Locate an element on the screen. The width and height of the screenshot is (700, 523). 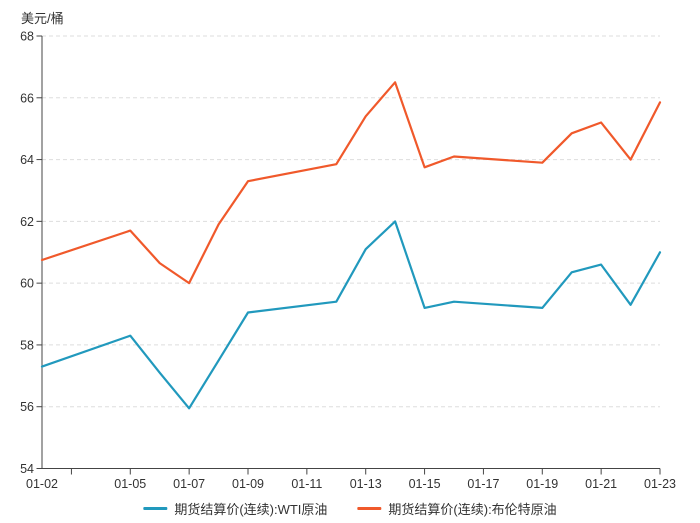
legend-item-brent: 期货结算价(连续):布伦特原油 is located at coordinates (457, 508).